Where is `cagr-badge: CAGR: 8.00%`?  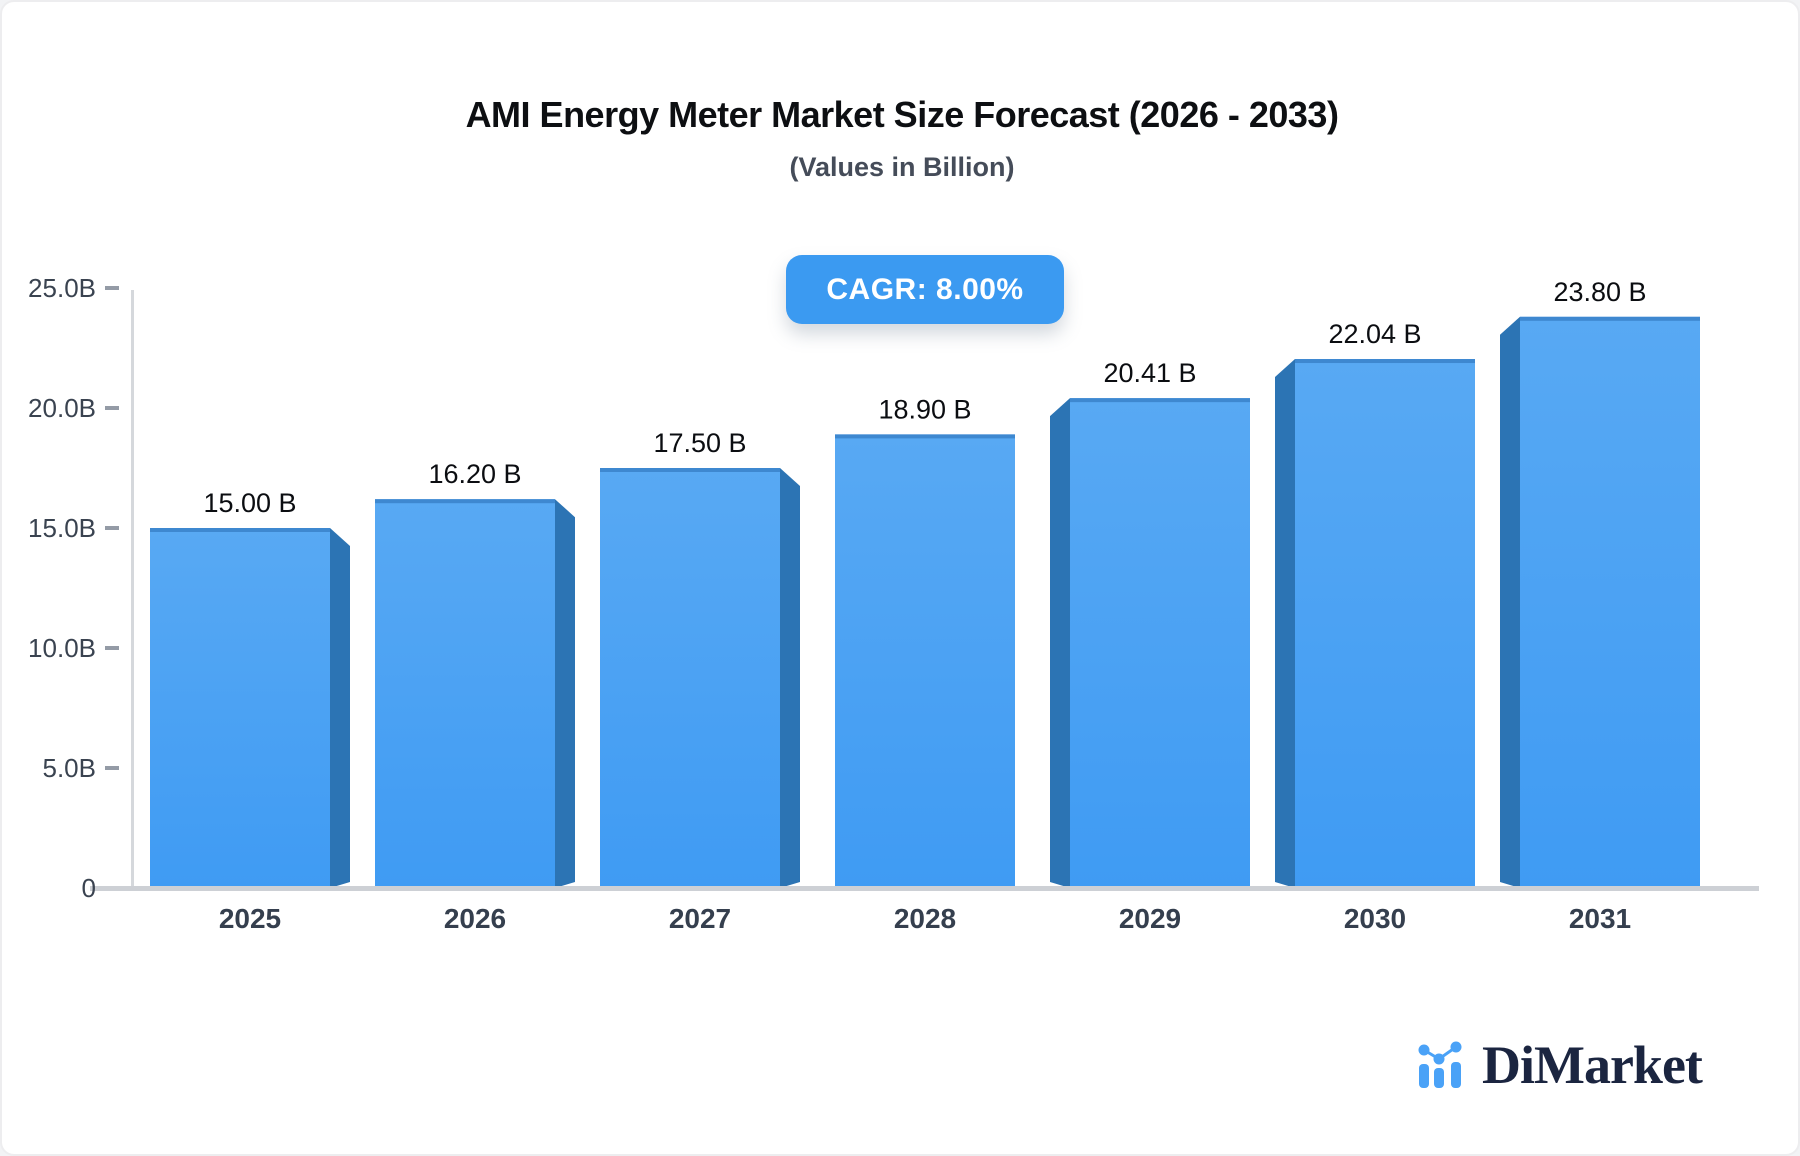 cagr-badge: CAGR: 8.00% is located at coordinates (925, 289).